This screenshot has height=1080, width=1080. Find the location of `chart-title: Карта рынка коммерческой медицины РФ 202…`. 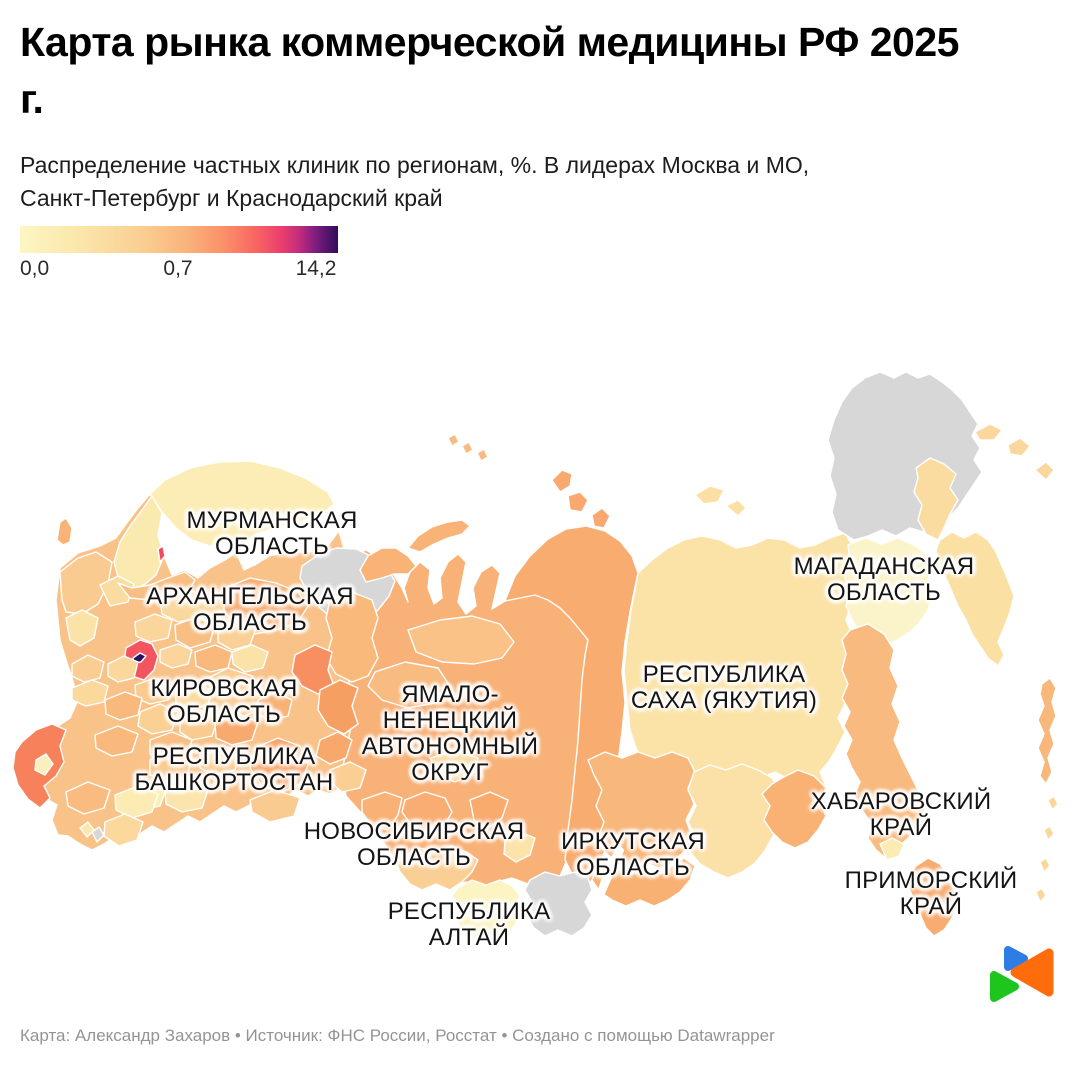

chart-title: Карта рынка коммерческой медицины РФ 202… is located at coordinates (489, 70).